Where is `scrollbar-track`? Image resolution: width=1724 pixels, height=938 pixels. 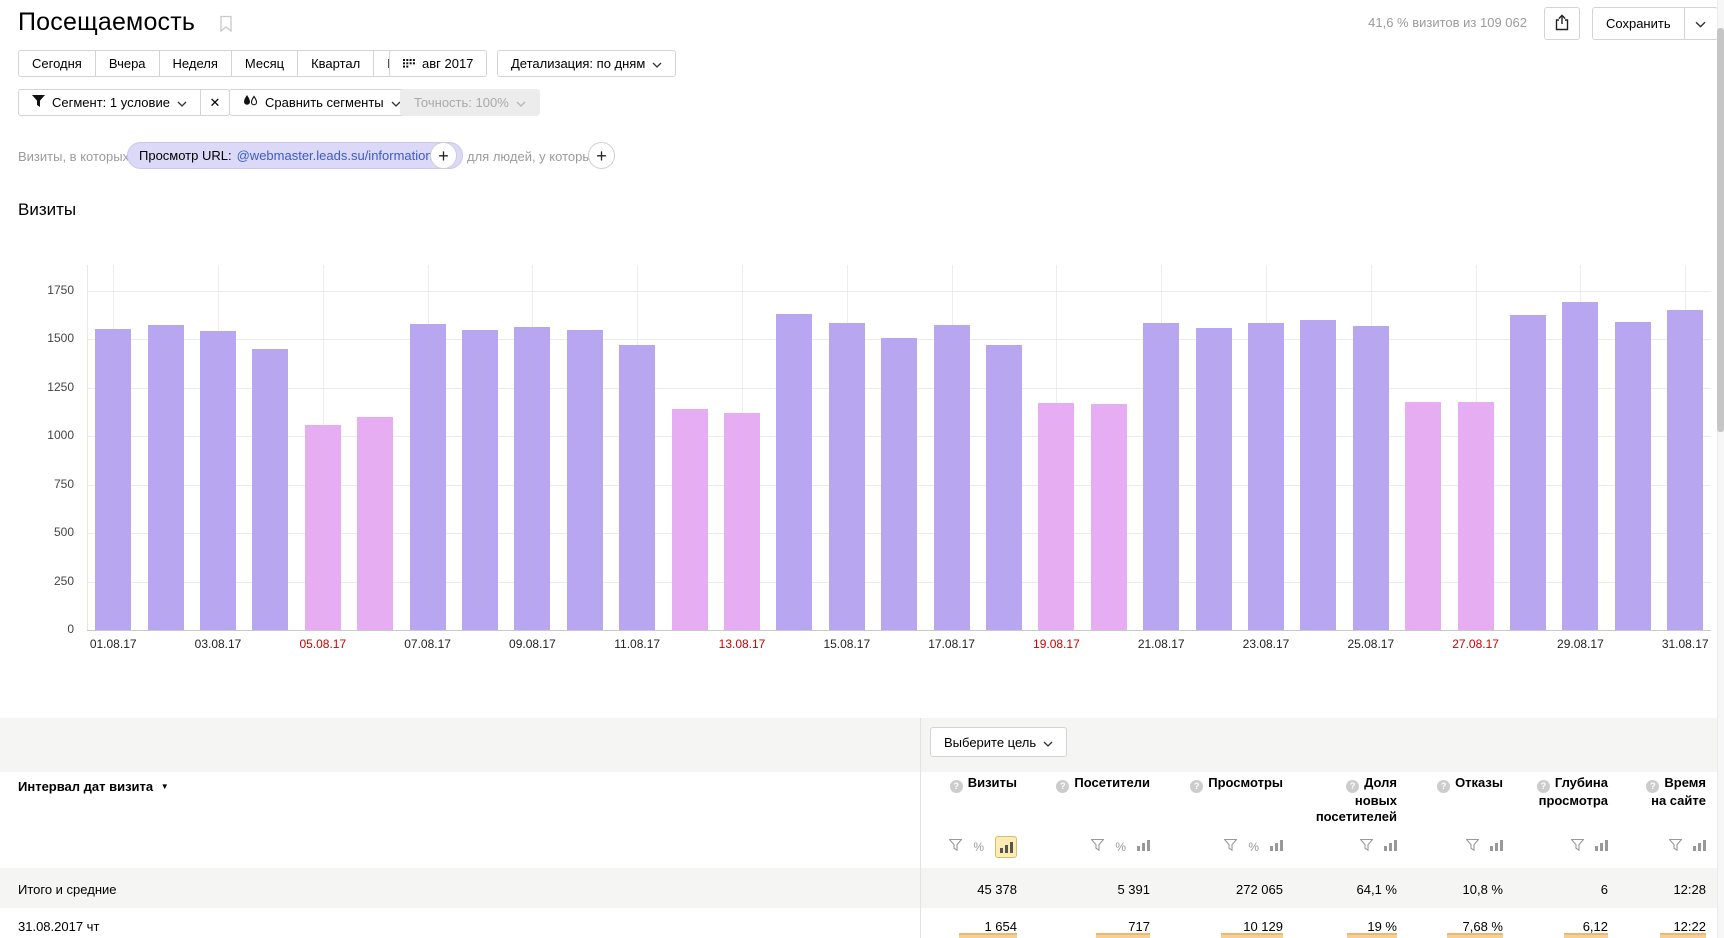
scrollbar-track is located at coordinates (1720, 469).